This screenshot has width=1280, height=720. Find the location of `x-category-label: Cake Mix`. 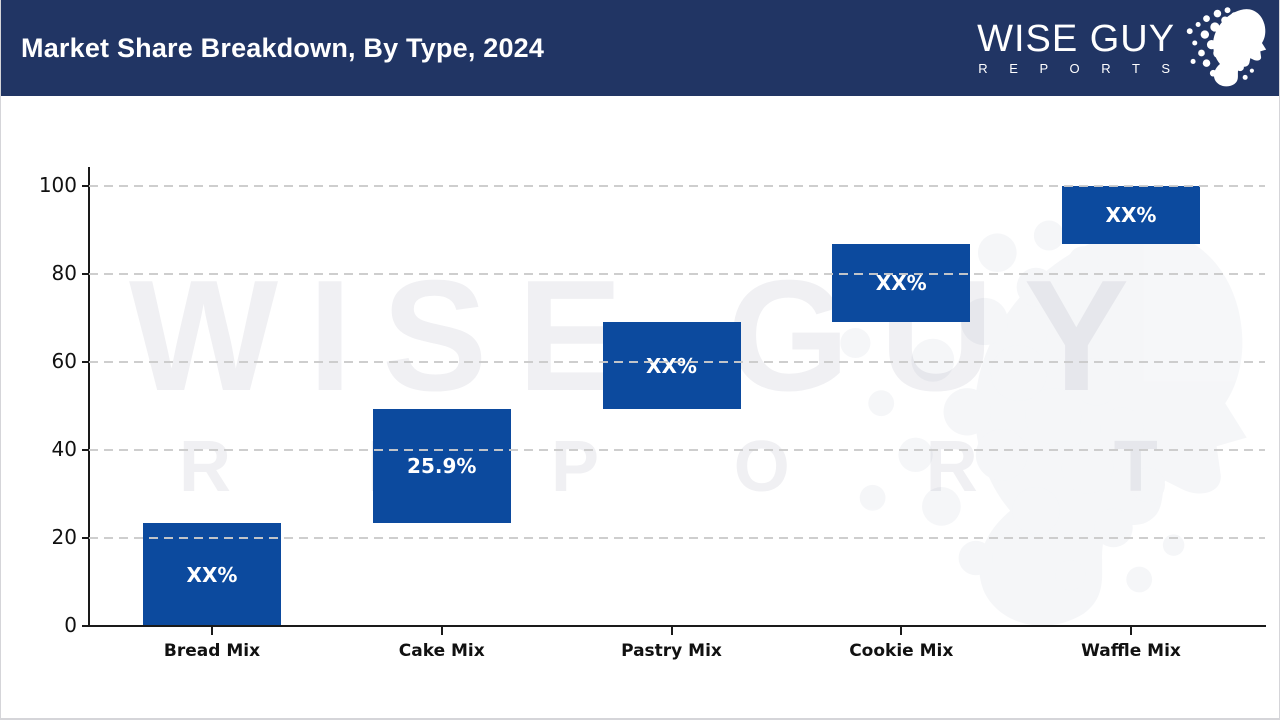

x-category-label: Cake Mix is located at coordinates (441, 651).